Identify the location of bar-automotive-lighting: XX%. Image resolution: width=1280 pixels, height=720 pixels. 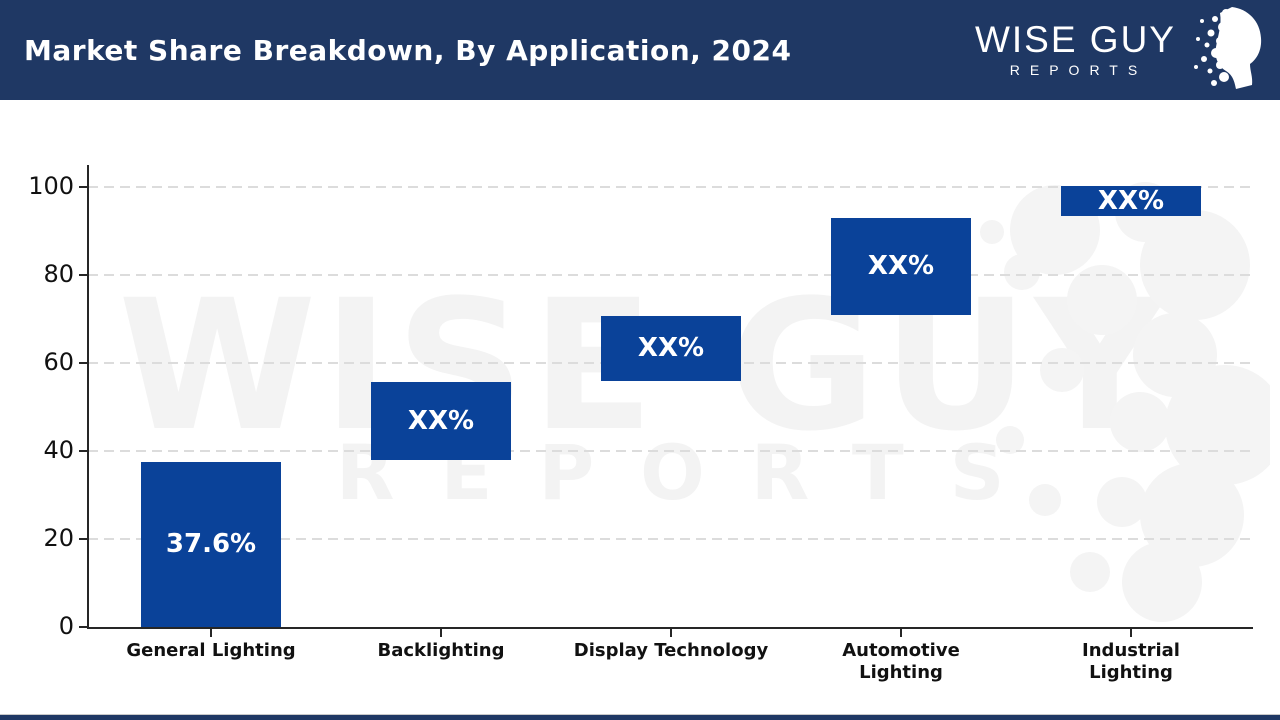
(901, 266).